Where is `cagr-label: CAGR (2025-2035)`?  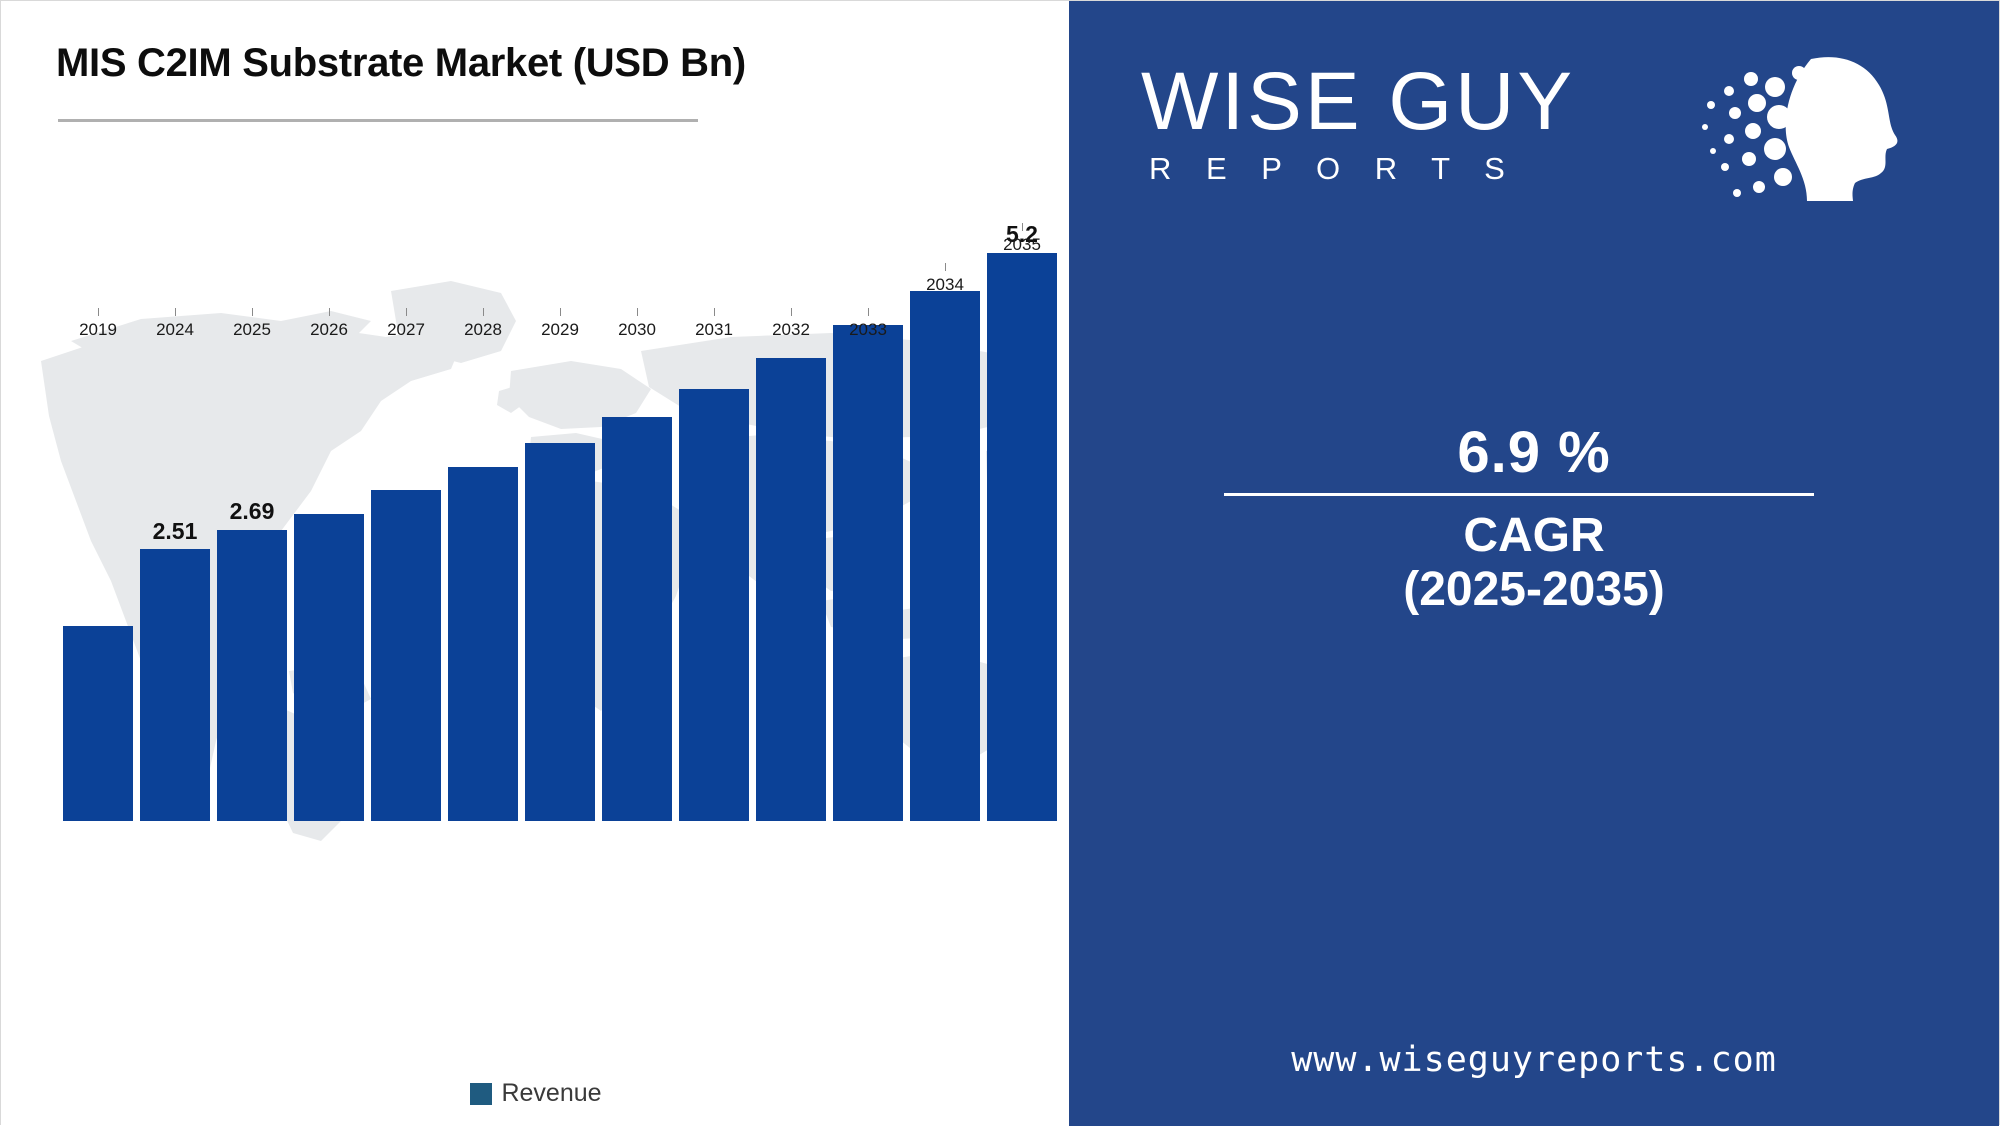
cagr-label: CAGR (2025-2035) is located at coordinates (1534, 563).